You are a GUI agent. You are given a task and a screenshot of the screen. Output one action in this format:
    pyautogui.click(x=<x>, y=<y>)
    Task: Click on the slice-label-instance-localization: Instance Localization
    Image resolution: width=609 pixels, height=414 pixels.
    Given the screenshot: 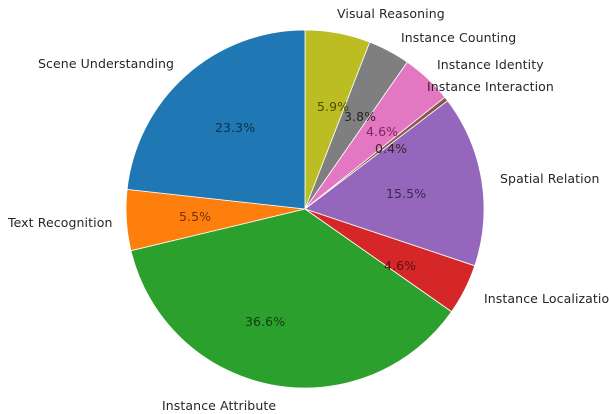 What is the action you would take?
    pyautogui.click(x=546, y=298)
    